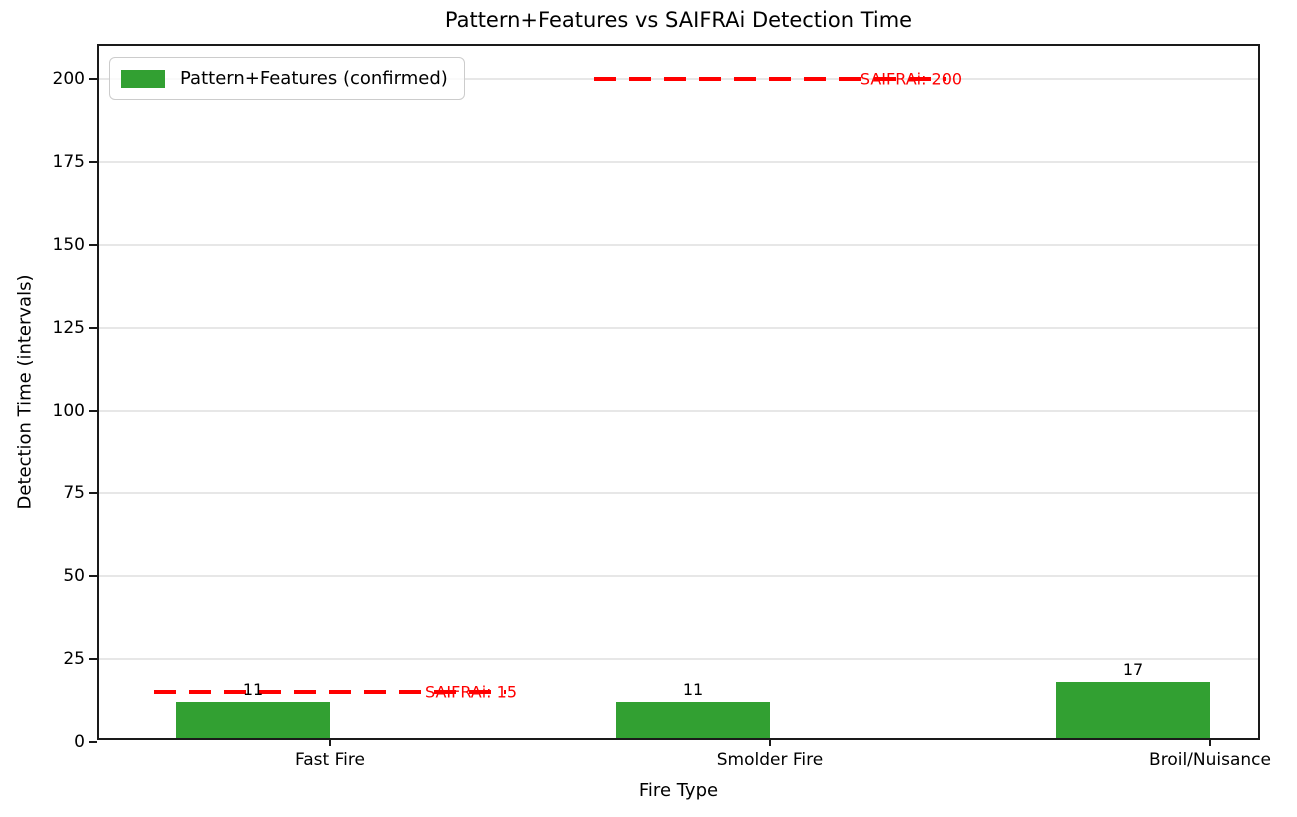 The image size is (1297, 817). I want to click on bar-value-label-2: 17, so click(1133, 669).